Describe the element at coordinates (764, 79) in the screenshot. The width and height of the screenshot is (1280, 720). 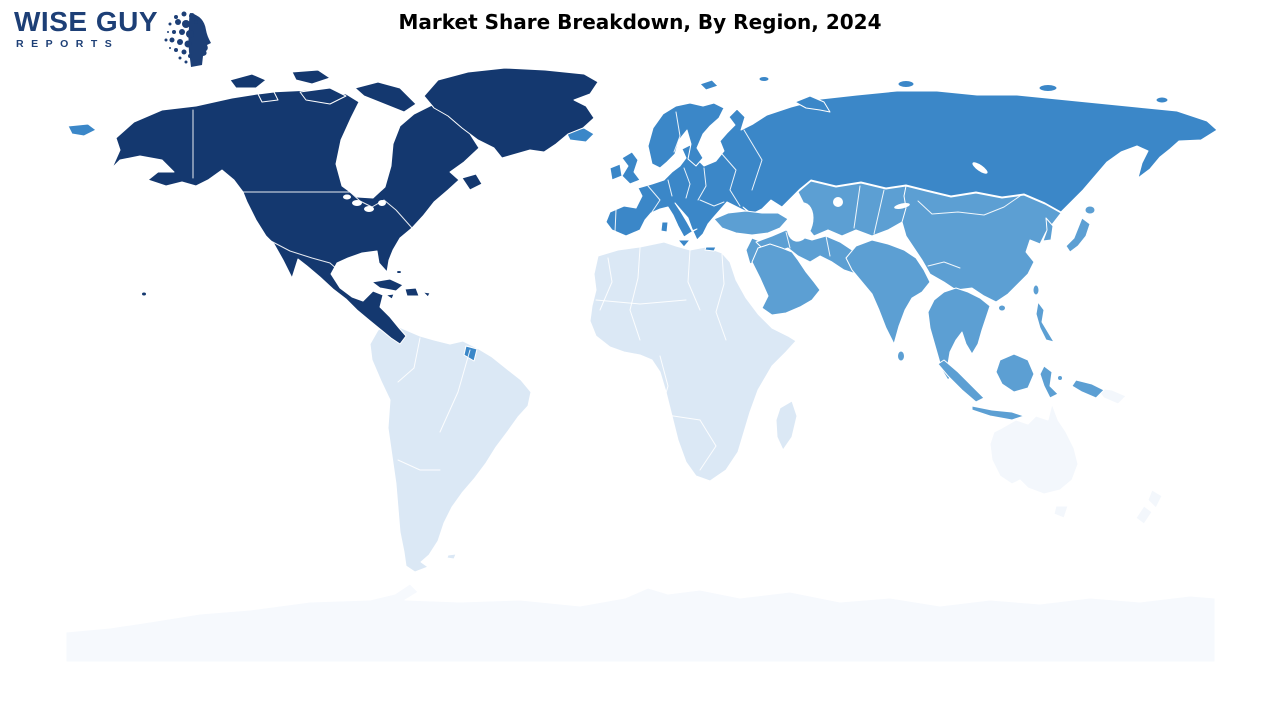
I see `region-franz-josef` at that location.